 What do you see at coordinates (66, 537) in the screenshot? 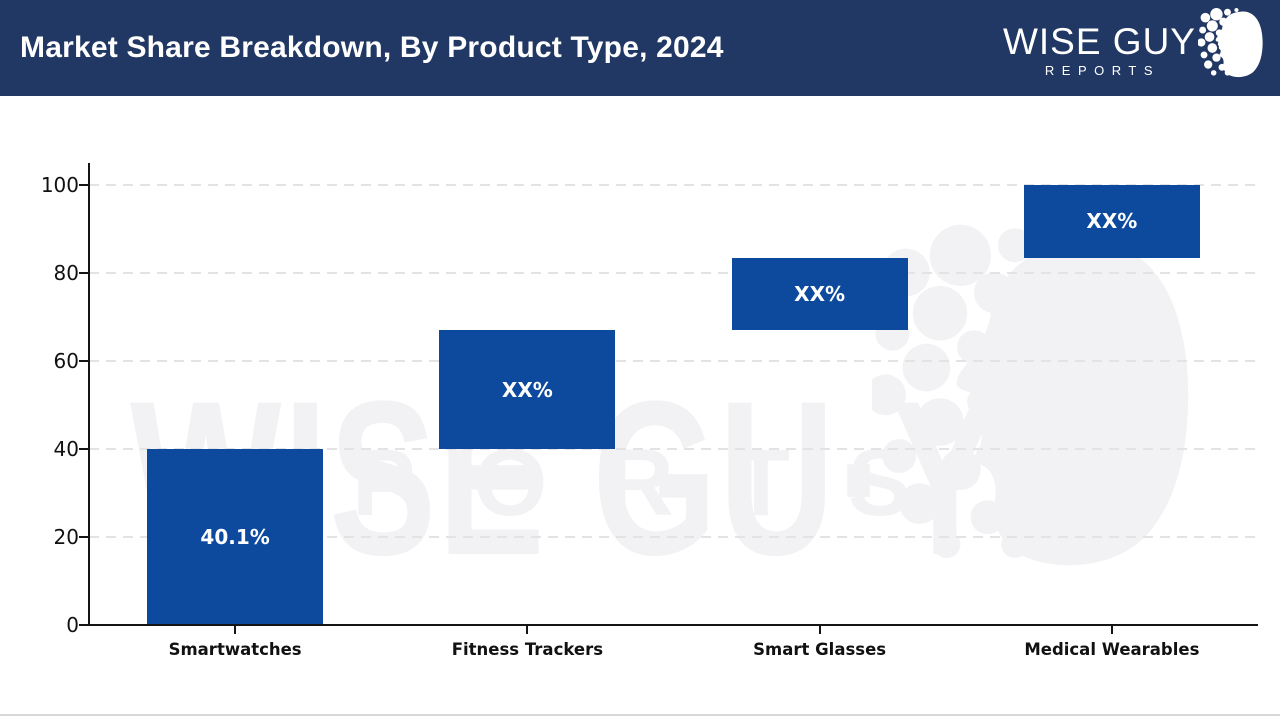
I see `y-tick-label: 20` at bounding box center [66, 537].